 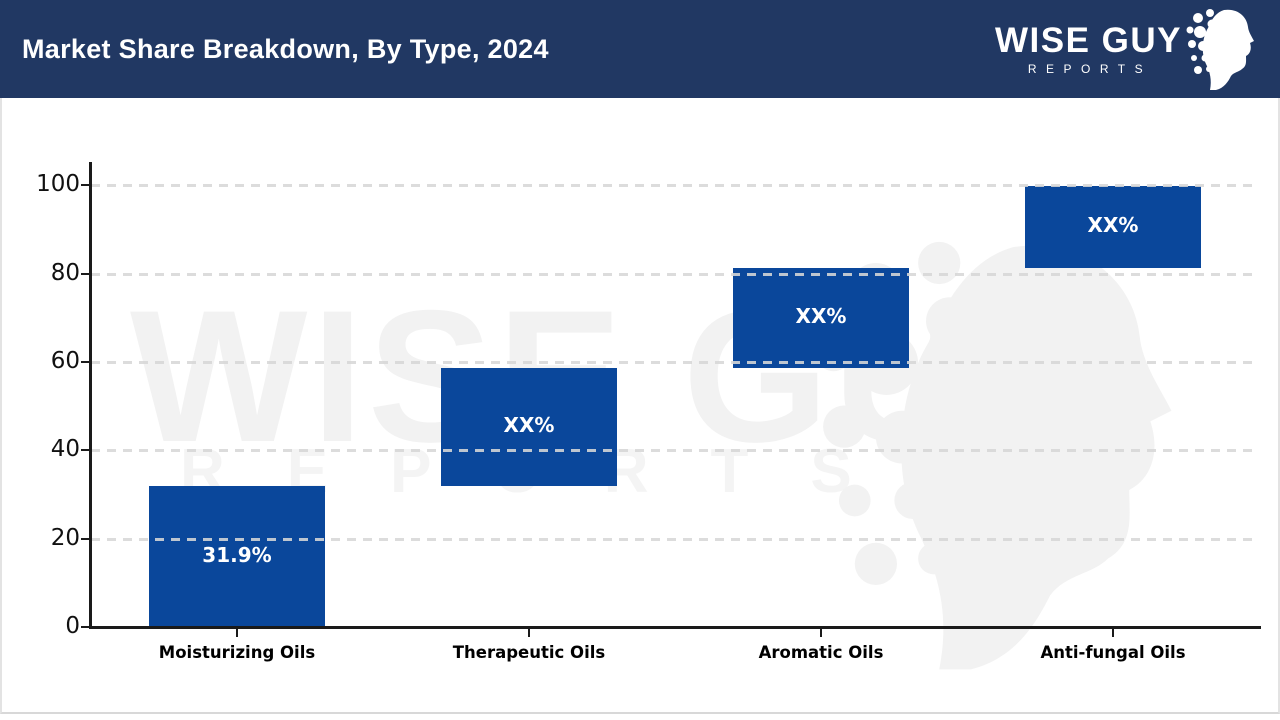 I want to click on category-label-0: Moisturizing Oils, so click(x=237, y=652).